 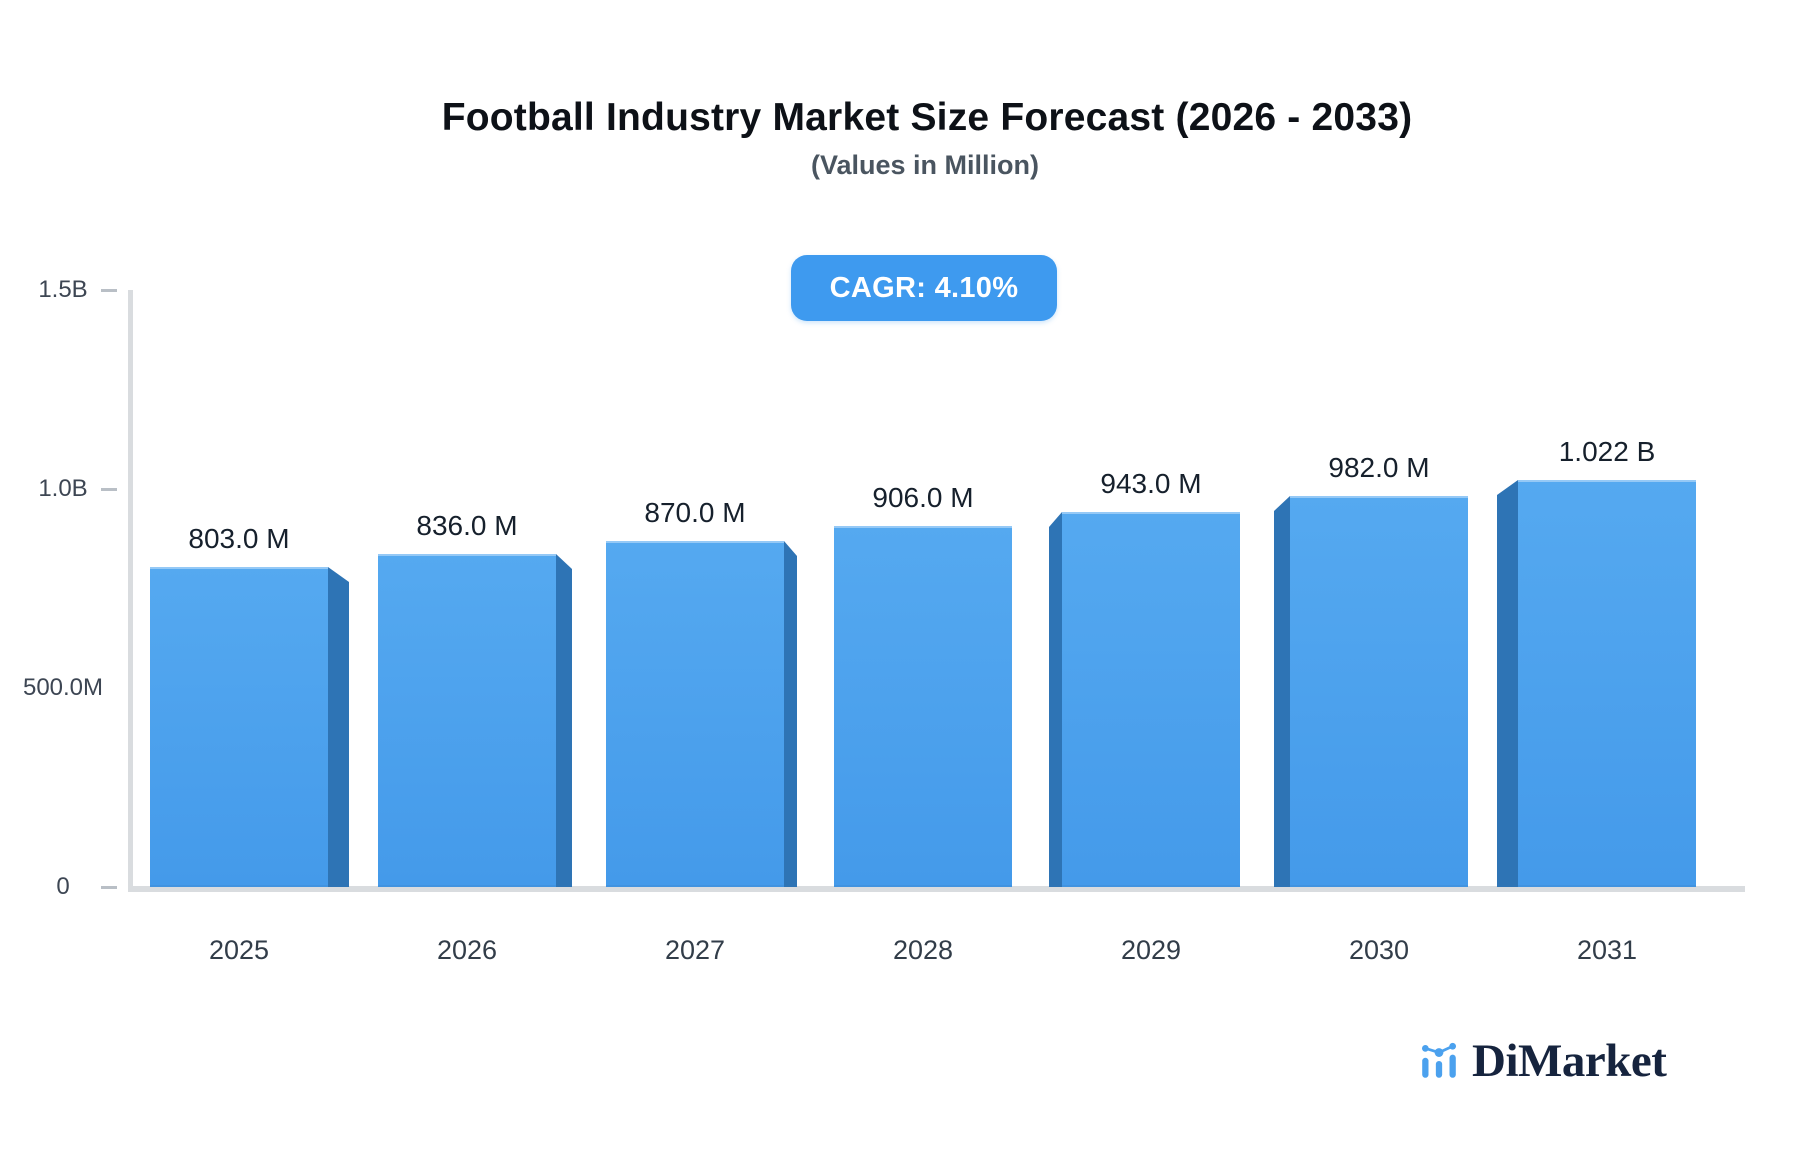 I want to click on bar-2031, so click(x=1607, y=683).